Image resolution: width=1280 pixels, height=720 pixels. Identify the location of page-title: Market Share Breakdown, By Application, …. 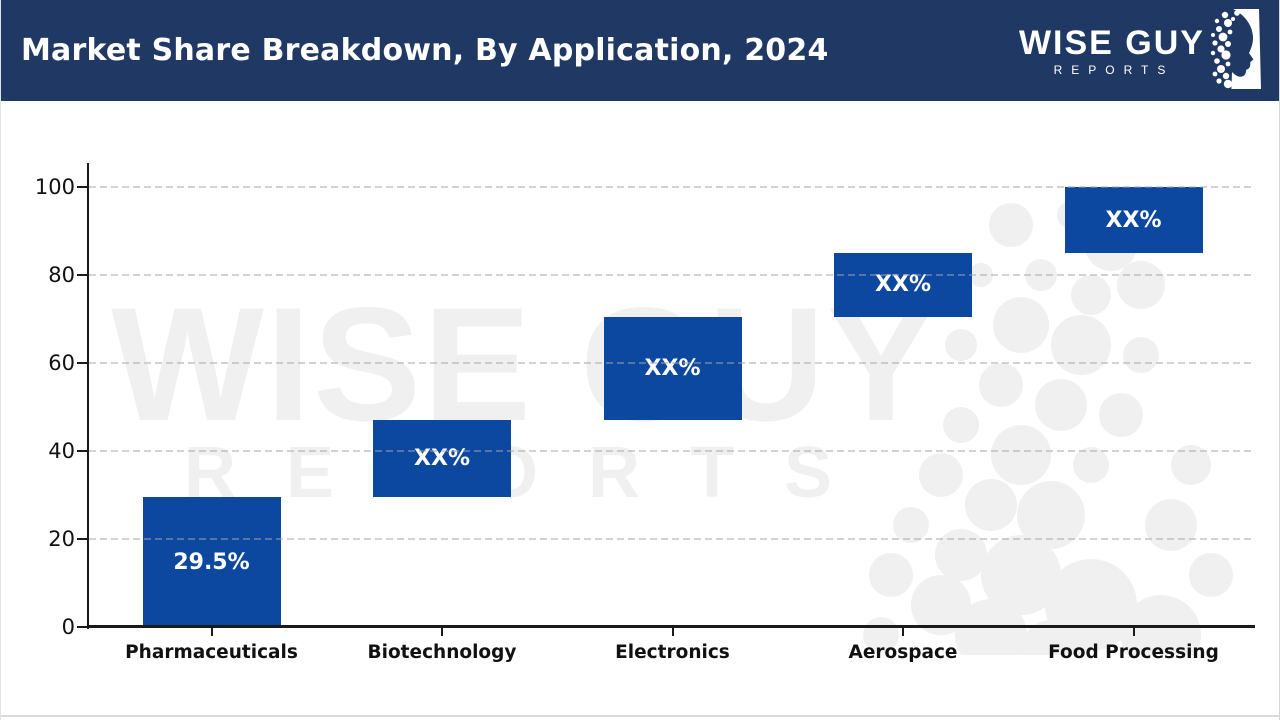
(425, 50).